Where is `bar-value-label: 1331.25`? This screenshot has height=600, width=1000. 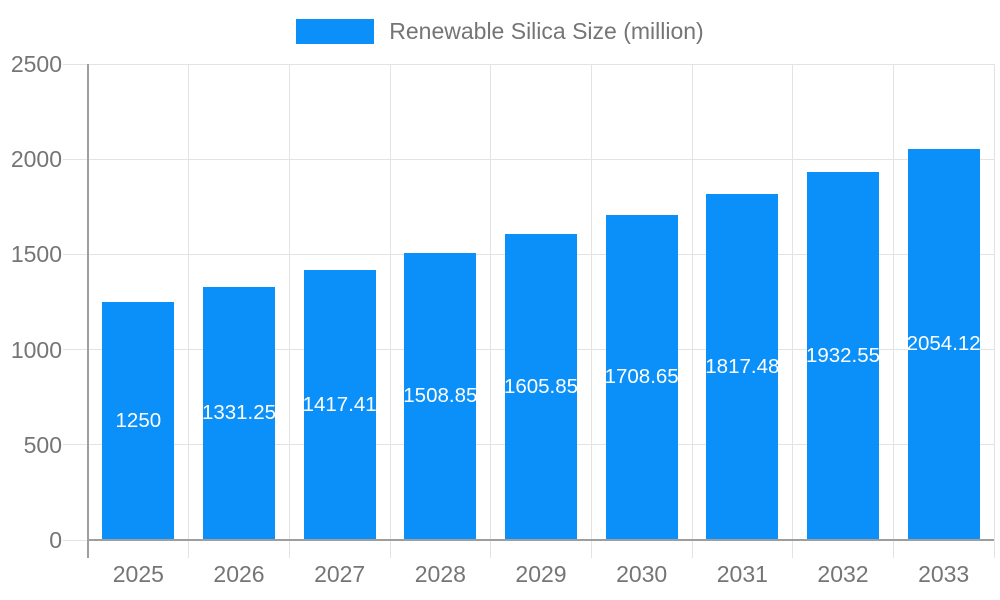 bar-value-label: 1331.25 is located at coordinates (239, 413).